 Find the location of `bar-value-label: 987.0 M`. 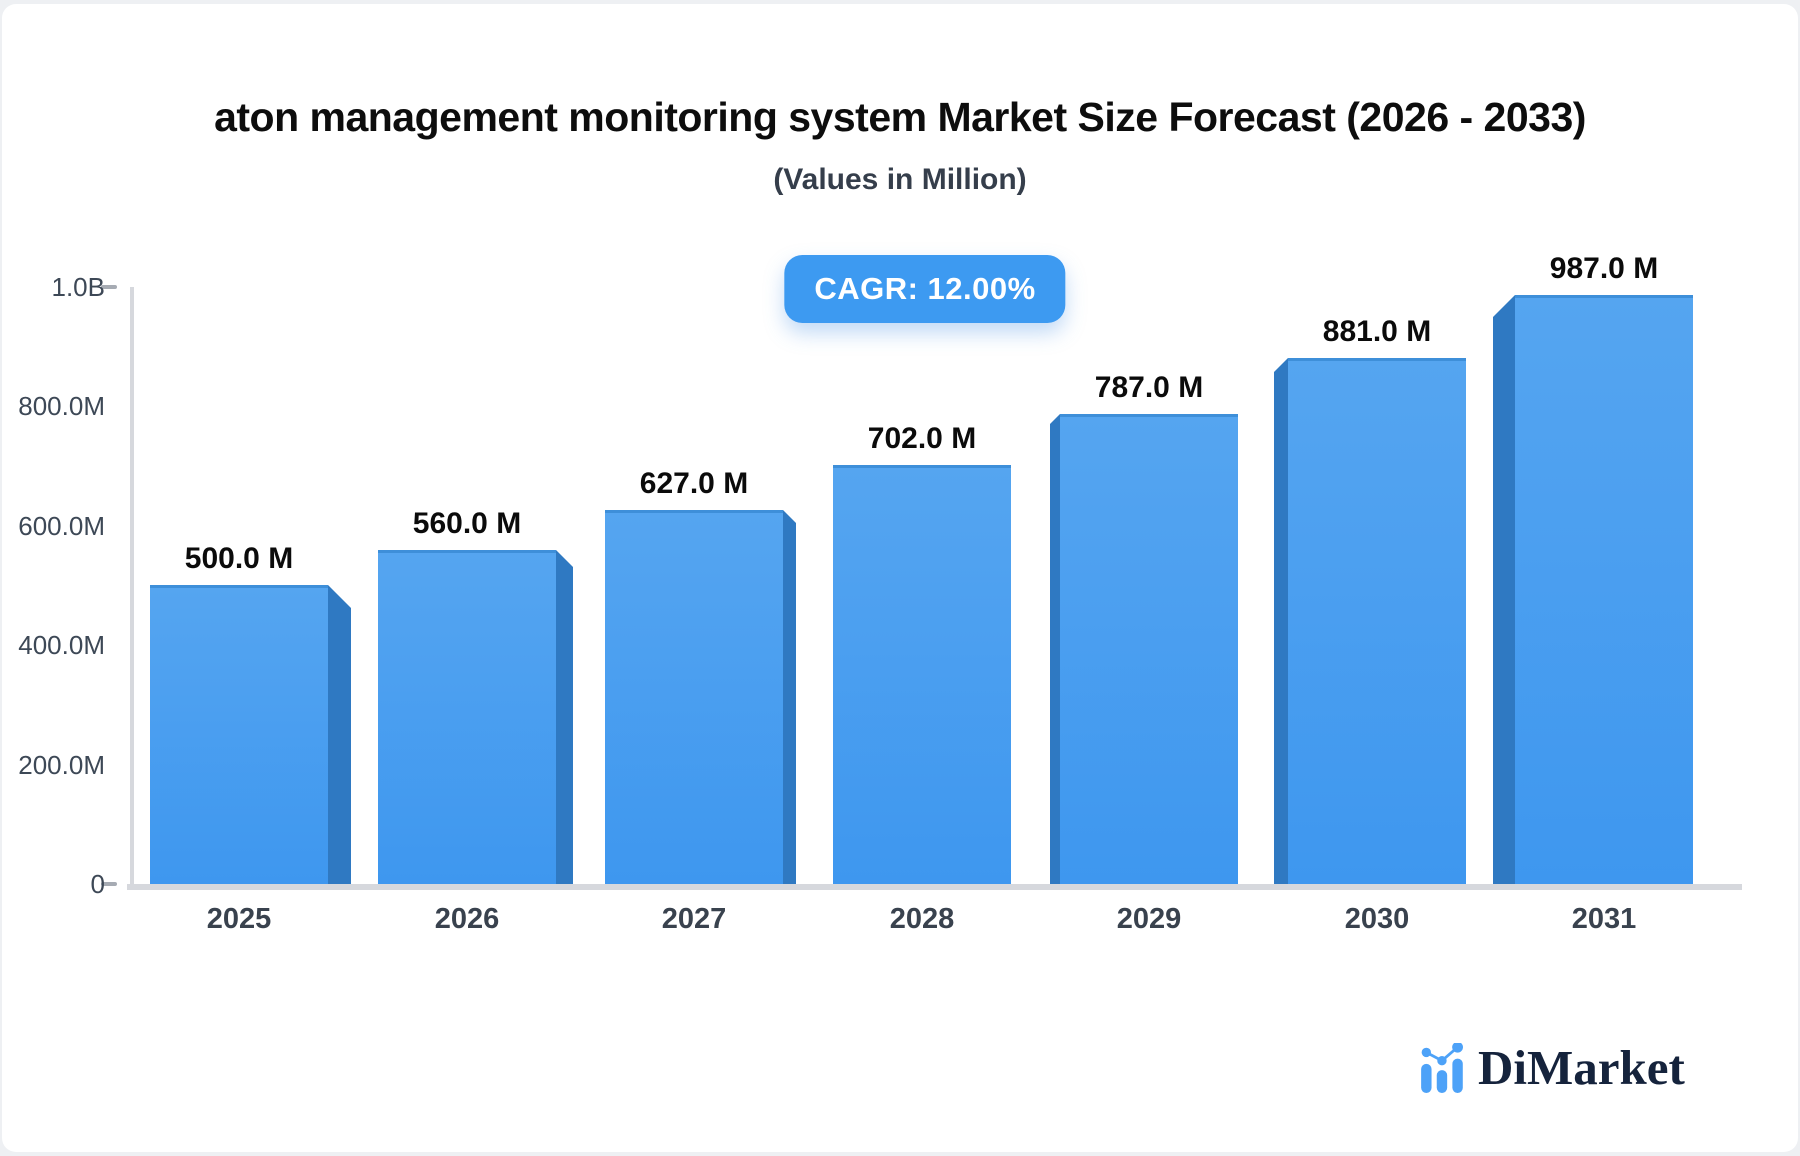

bar-value-label: 987.0 M is located at coordinates (1604, 268).